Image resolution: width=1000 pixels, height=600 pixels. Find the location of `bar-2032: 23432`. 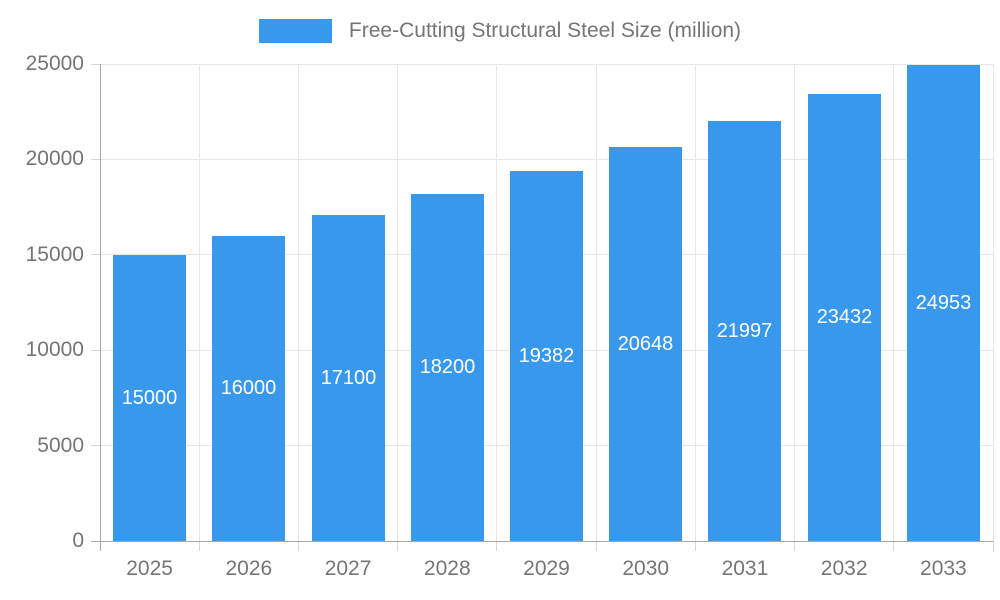

bar-2032: 23432 is located at coordinates (844, 317).